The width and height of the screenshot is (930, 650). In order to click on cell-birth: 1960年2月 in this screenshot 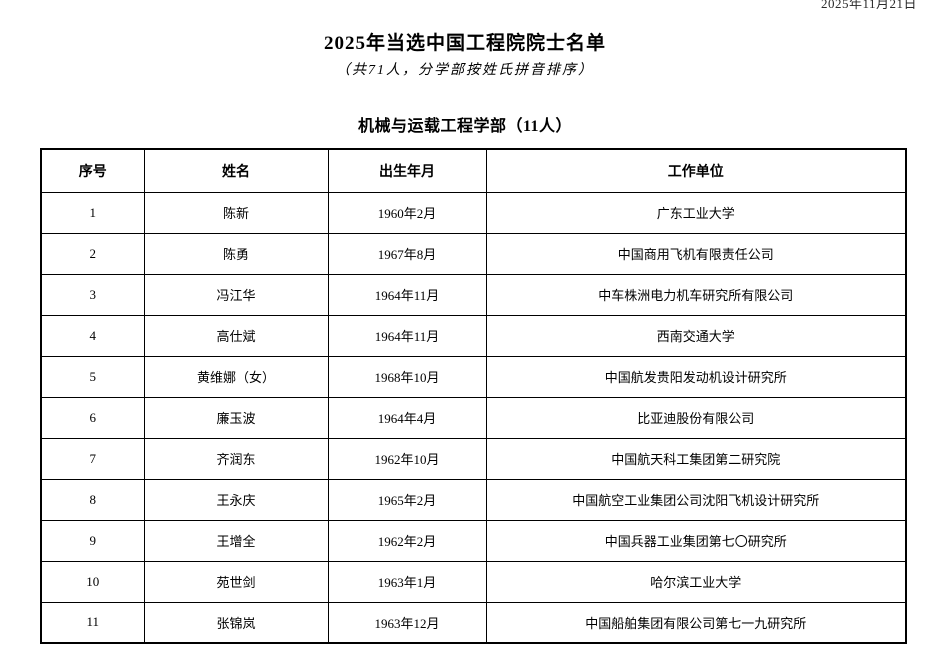, I will do `click(407, 212)`.